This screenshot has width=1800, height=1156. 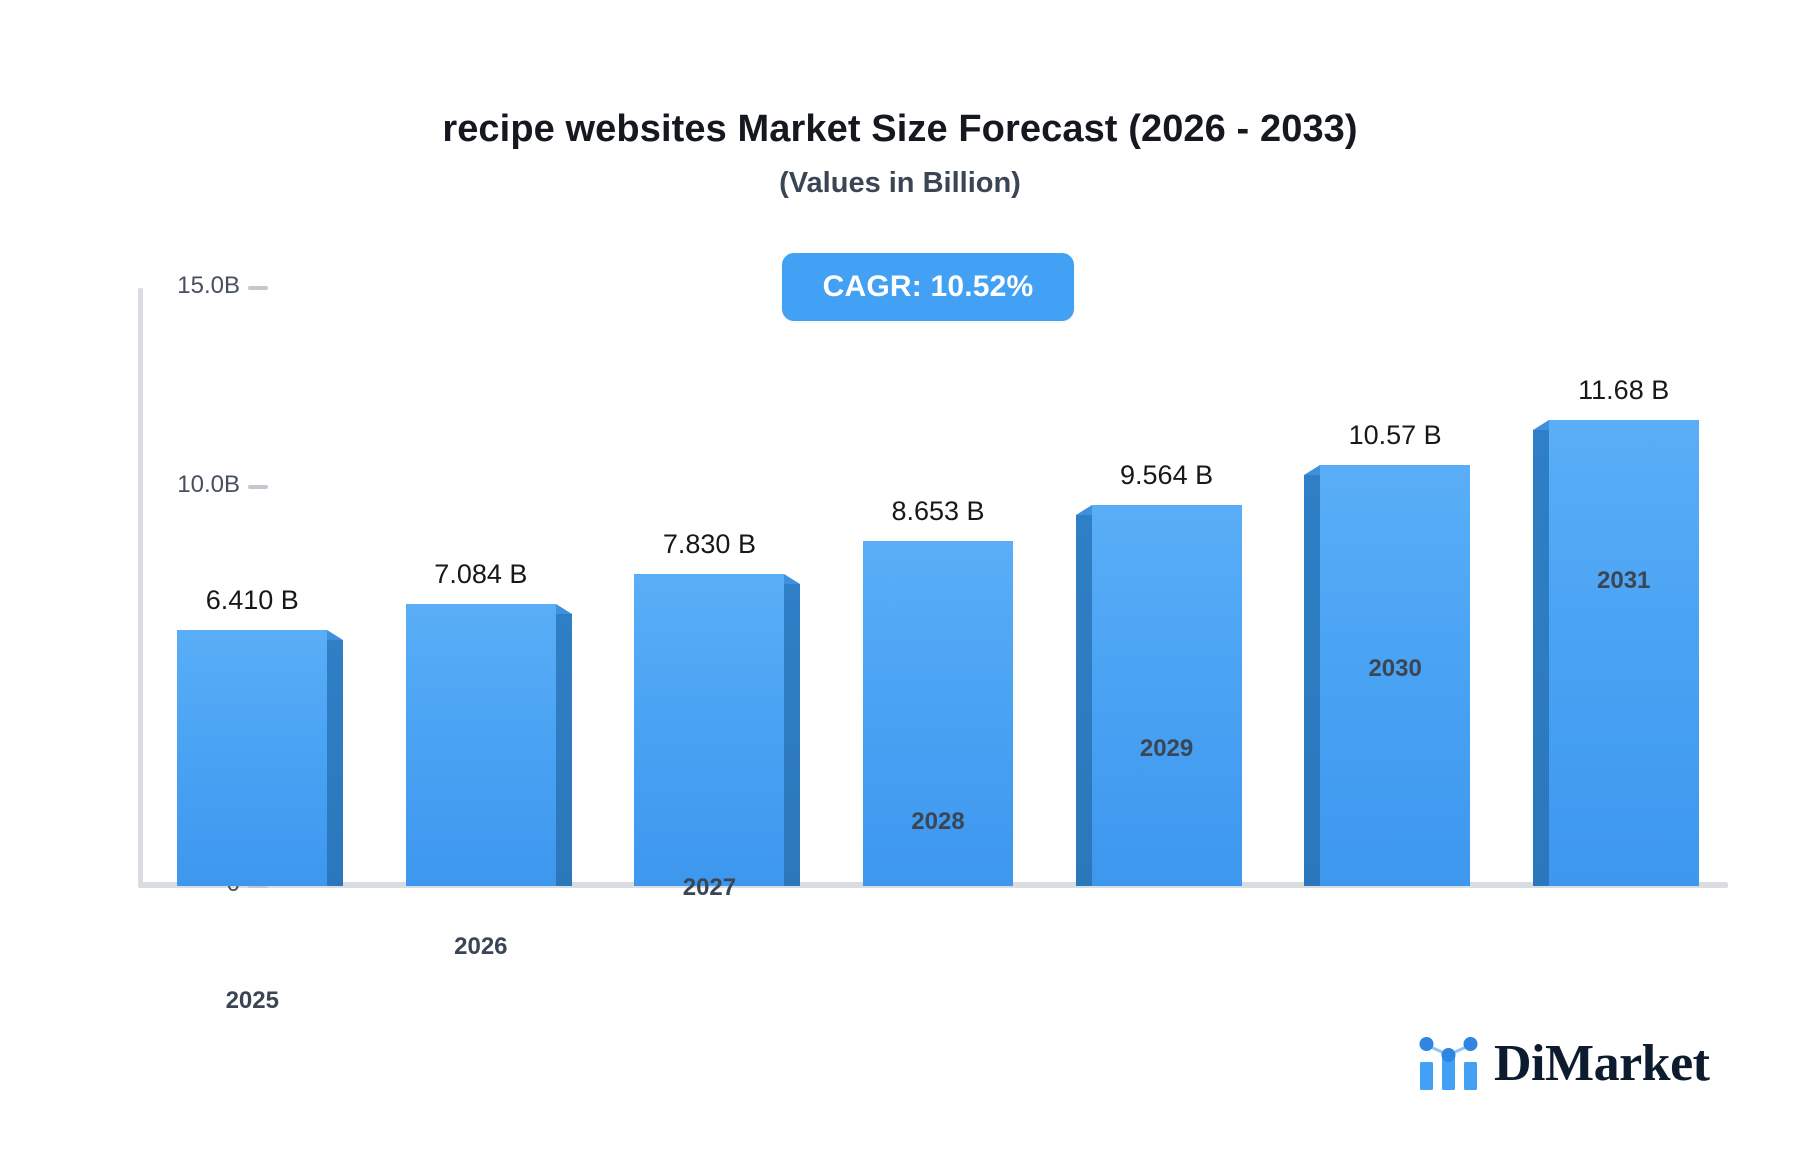 What do you see at coordinates (252, 600) in the screenshot?
I see `bar-value-label: 6.410 B` at bounding box center [252, 600].